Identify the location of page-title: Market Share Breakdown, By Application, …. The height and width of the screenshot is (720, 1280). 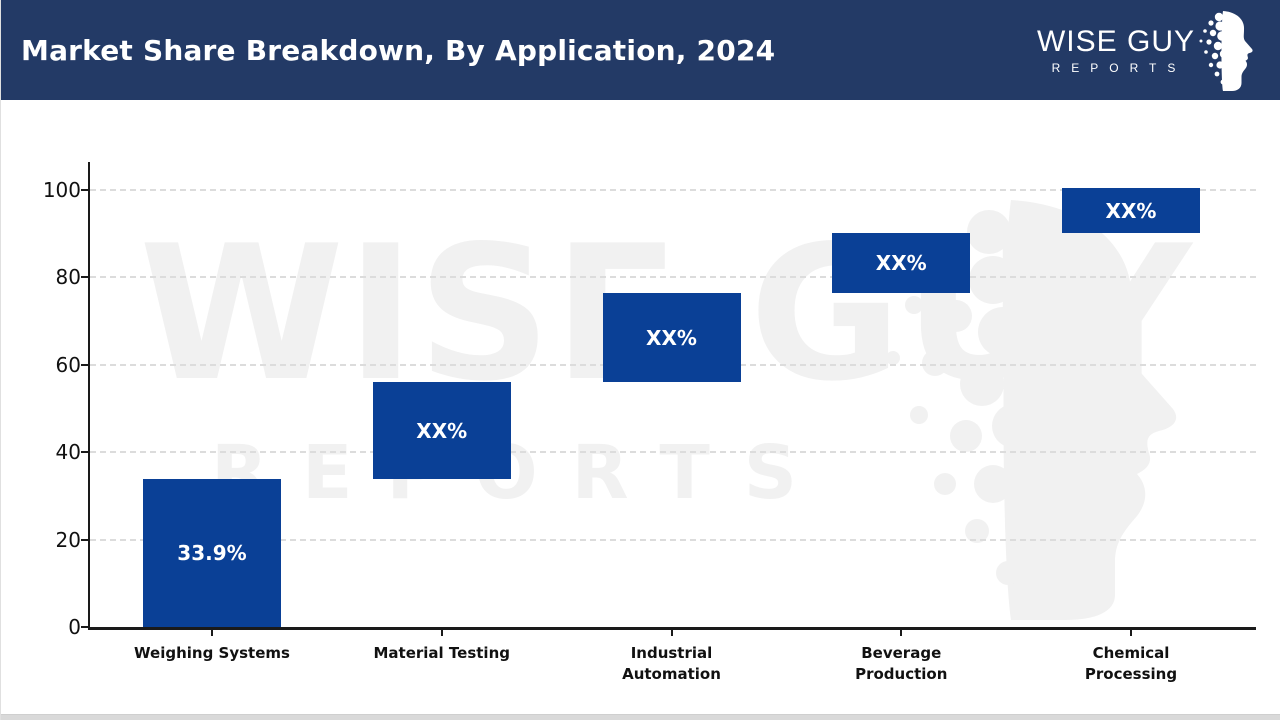
(398, 50).